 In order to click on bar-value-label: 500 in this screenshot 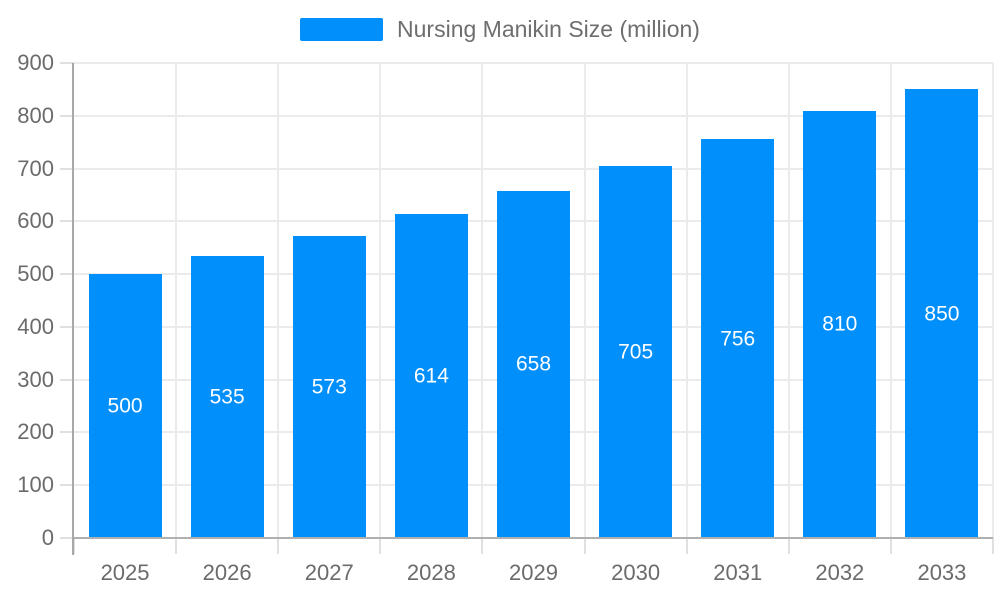, I will do `click(125, 406)`.